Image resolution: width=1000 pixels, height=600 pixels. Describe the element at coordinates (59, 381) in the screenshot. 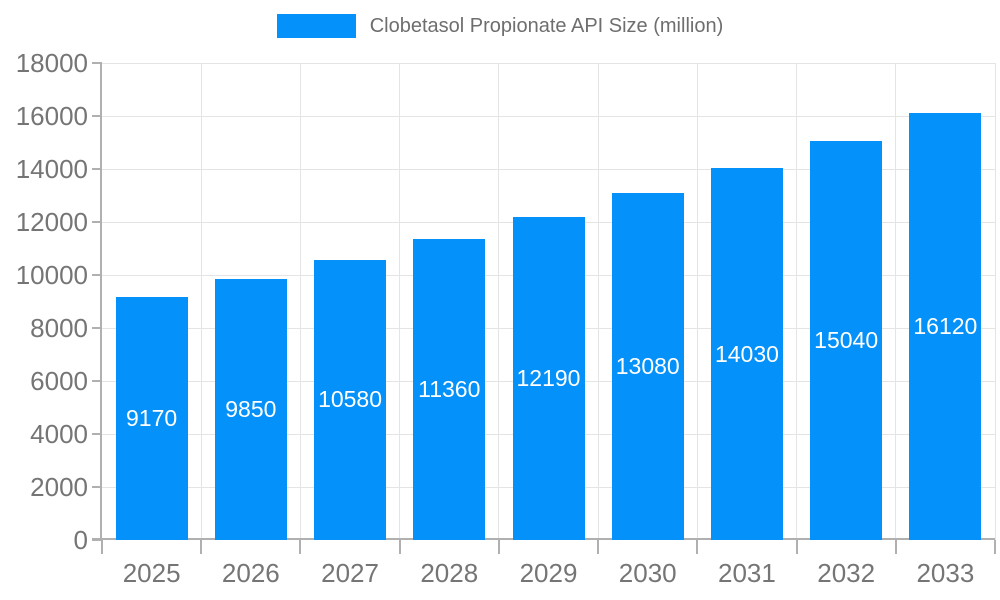

I see `y-tick-label: 6000` at that location.